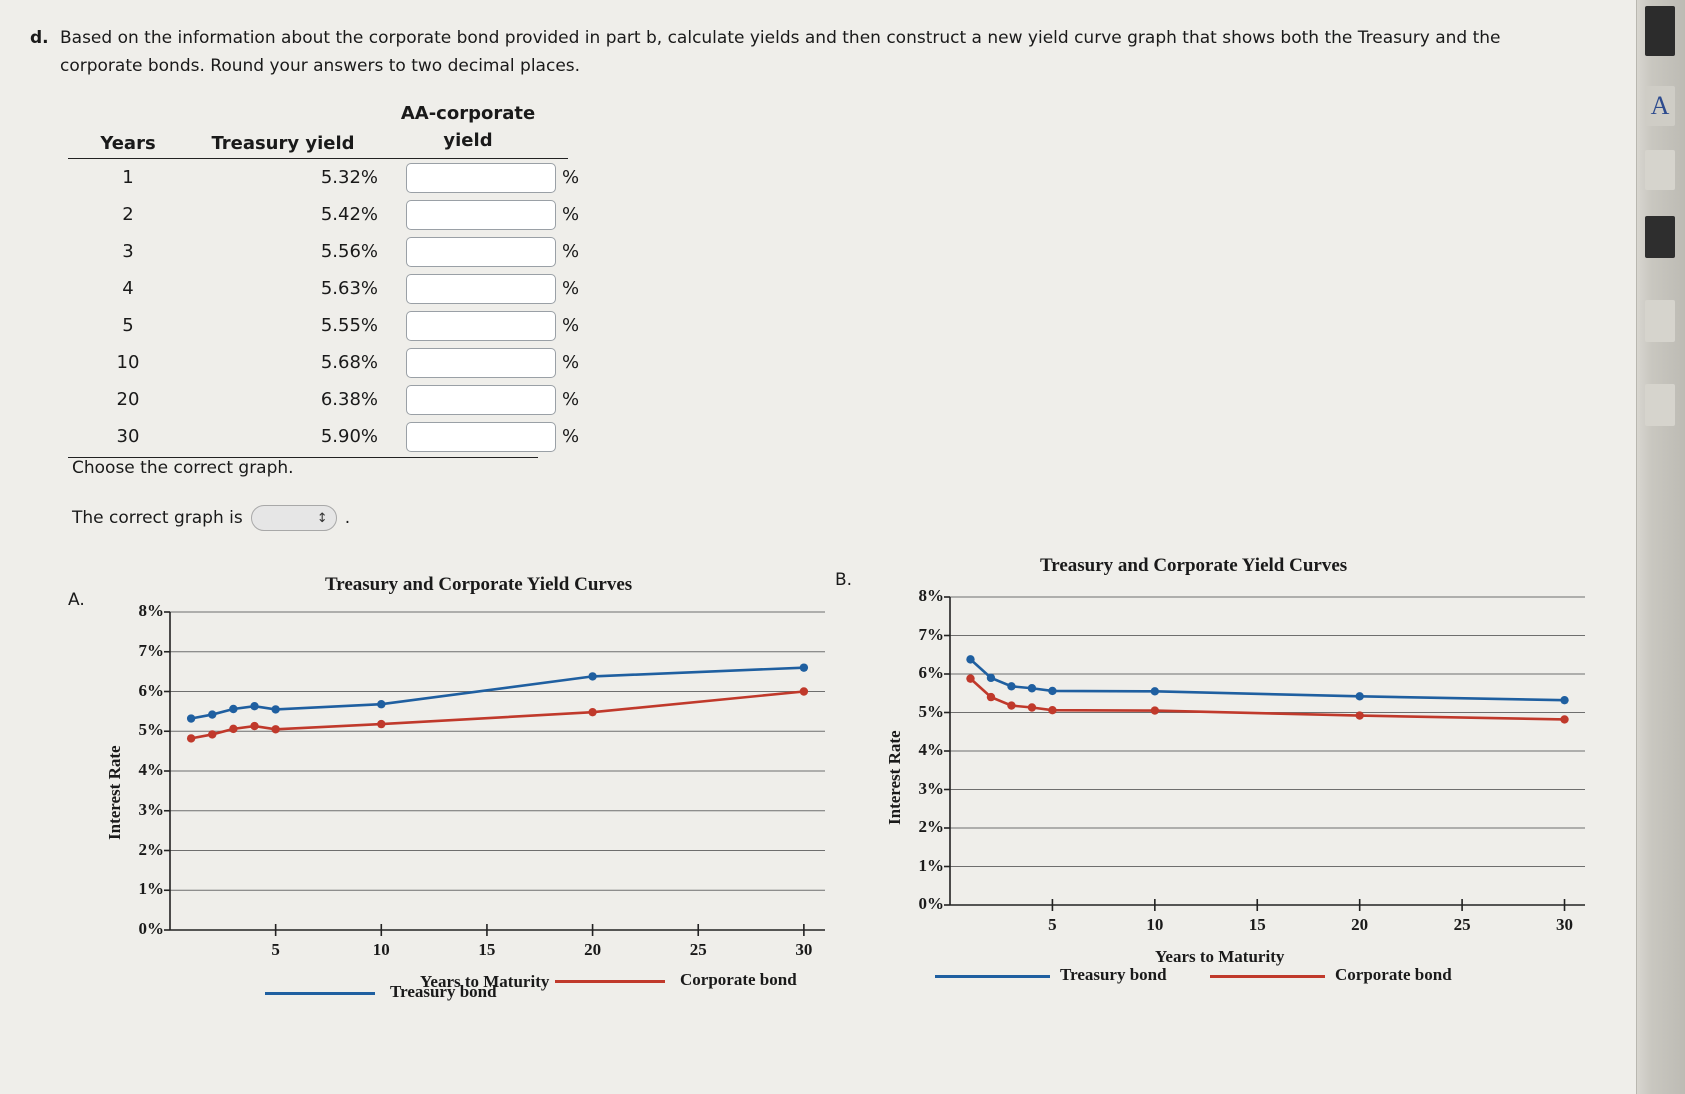 This screenshot has height=1094, width=1685. What do you see at coordinates (275, 949) in the screenshot?
I see `x-tick-label: 5` at bounding box center [275, 949].